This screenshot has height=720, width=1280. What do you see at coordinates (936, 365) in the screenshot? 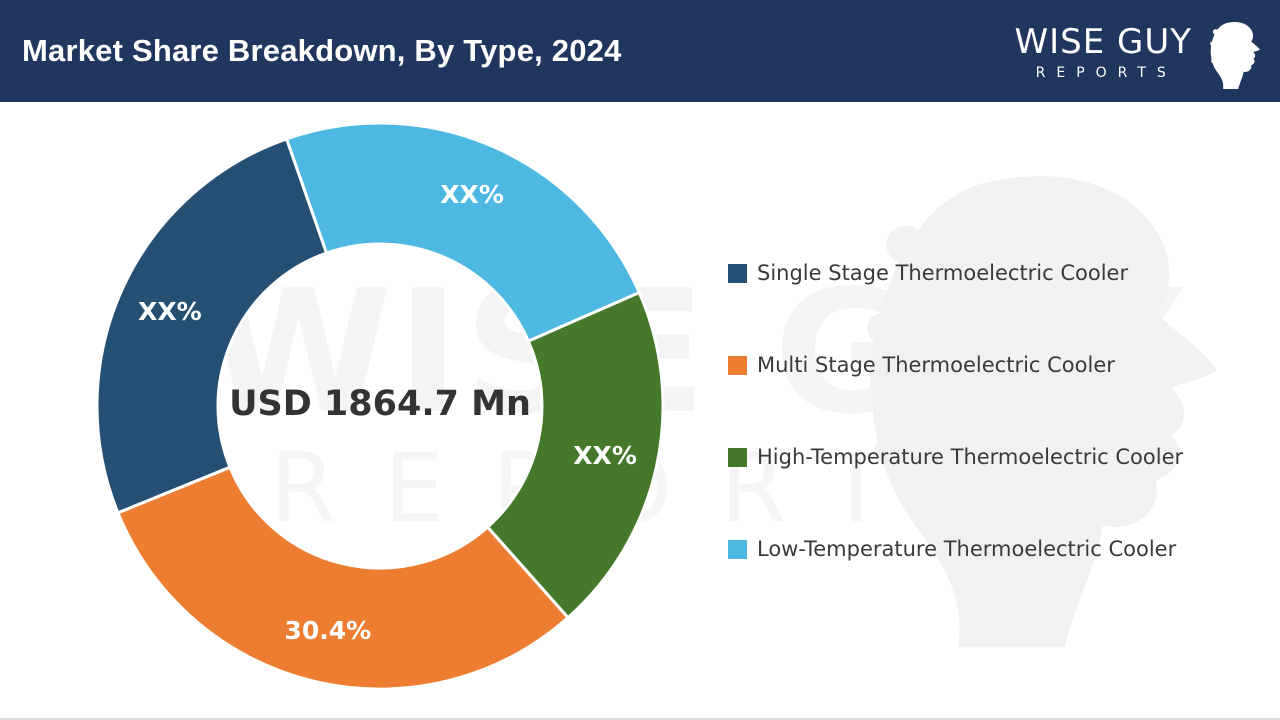
I see `legend-label: Multi Stage Thermoelectric Cooler` at bounding box center [936, 365].